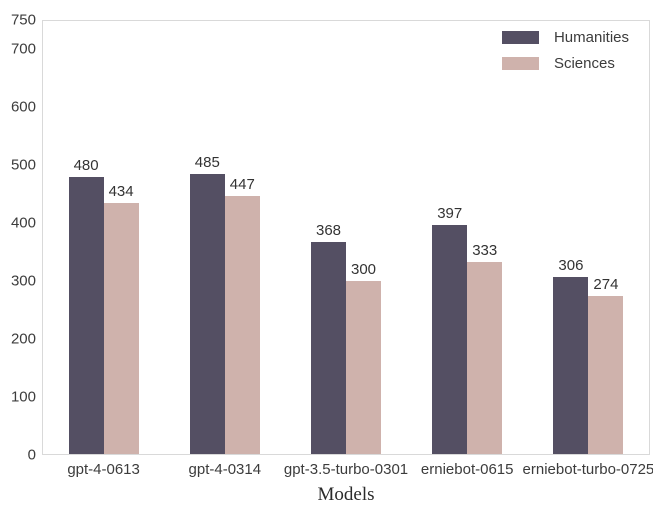 The width and height of the screenshot is (653, 519). What do you see at coordinates (225, 469) in the screenshot?
I see `x-tick-label: gpt-4-0314` at bounding box center [225, 469].